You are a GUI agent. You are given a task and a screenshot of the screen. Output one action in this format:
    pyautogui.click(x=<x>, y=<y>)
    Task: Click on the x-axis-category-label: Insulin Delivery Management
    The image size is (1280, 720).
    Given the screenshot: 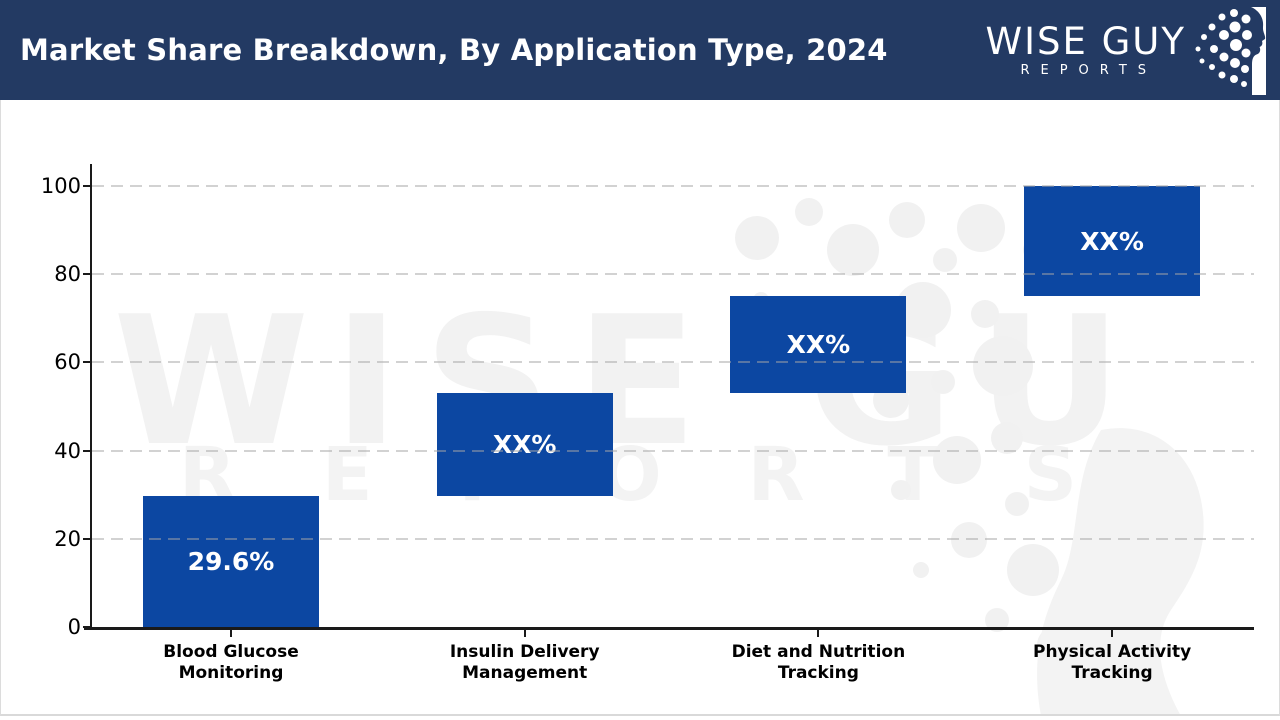 What is the action you would take?
    pyautogui.click(x=525, y=663)
    